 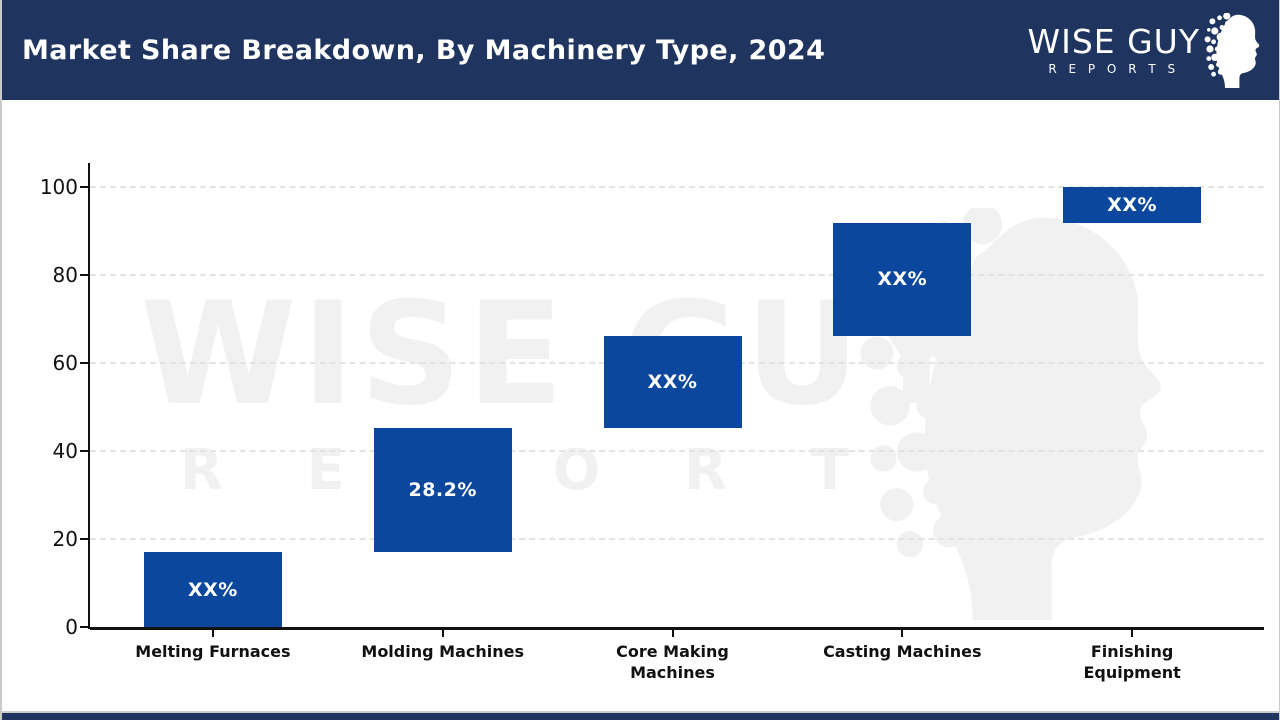 I want to click on watermark-text-primary: WISE GUY, so click(x=556, y=354).